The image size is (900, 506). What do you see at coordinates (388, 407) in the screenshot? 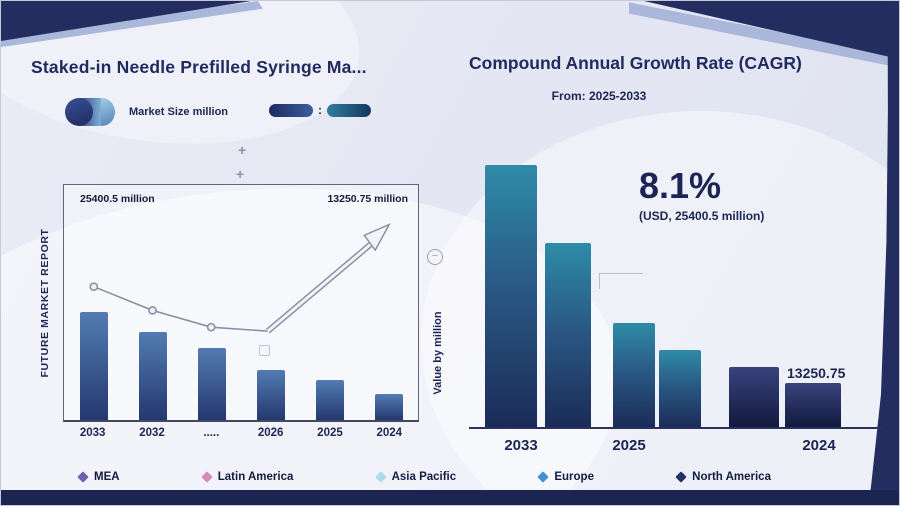
I see `market-size-bar-2024` at bounding box center [388, 407].